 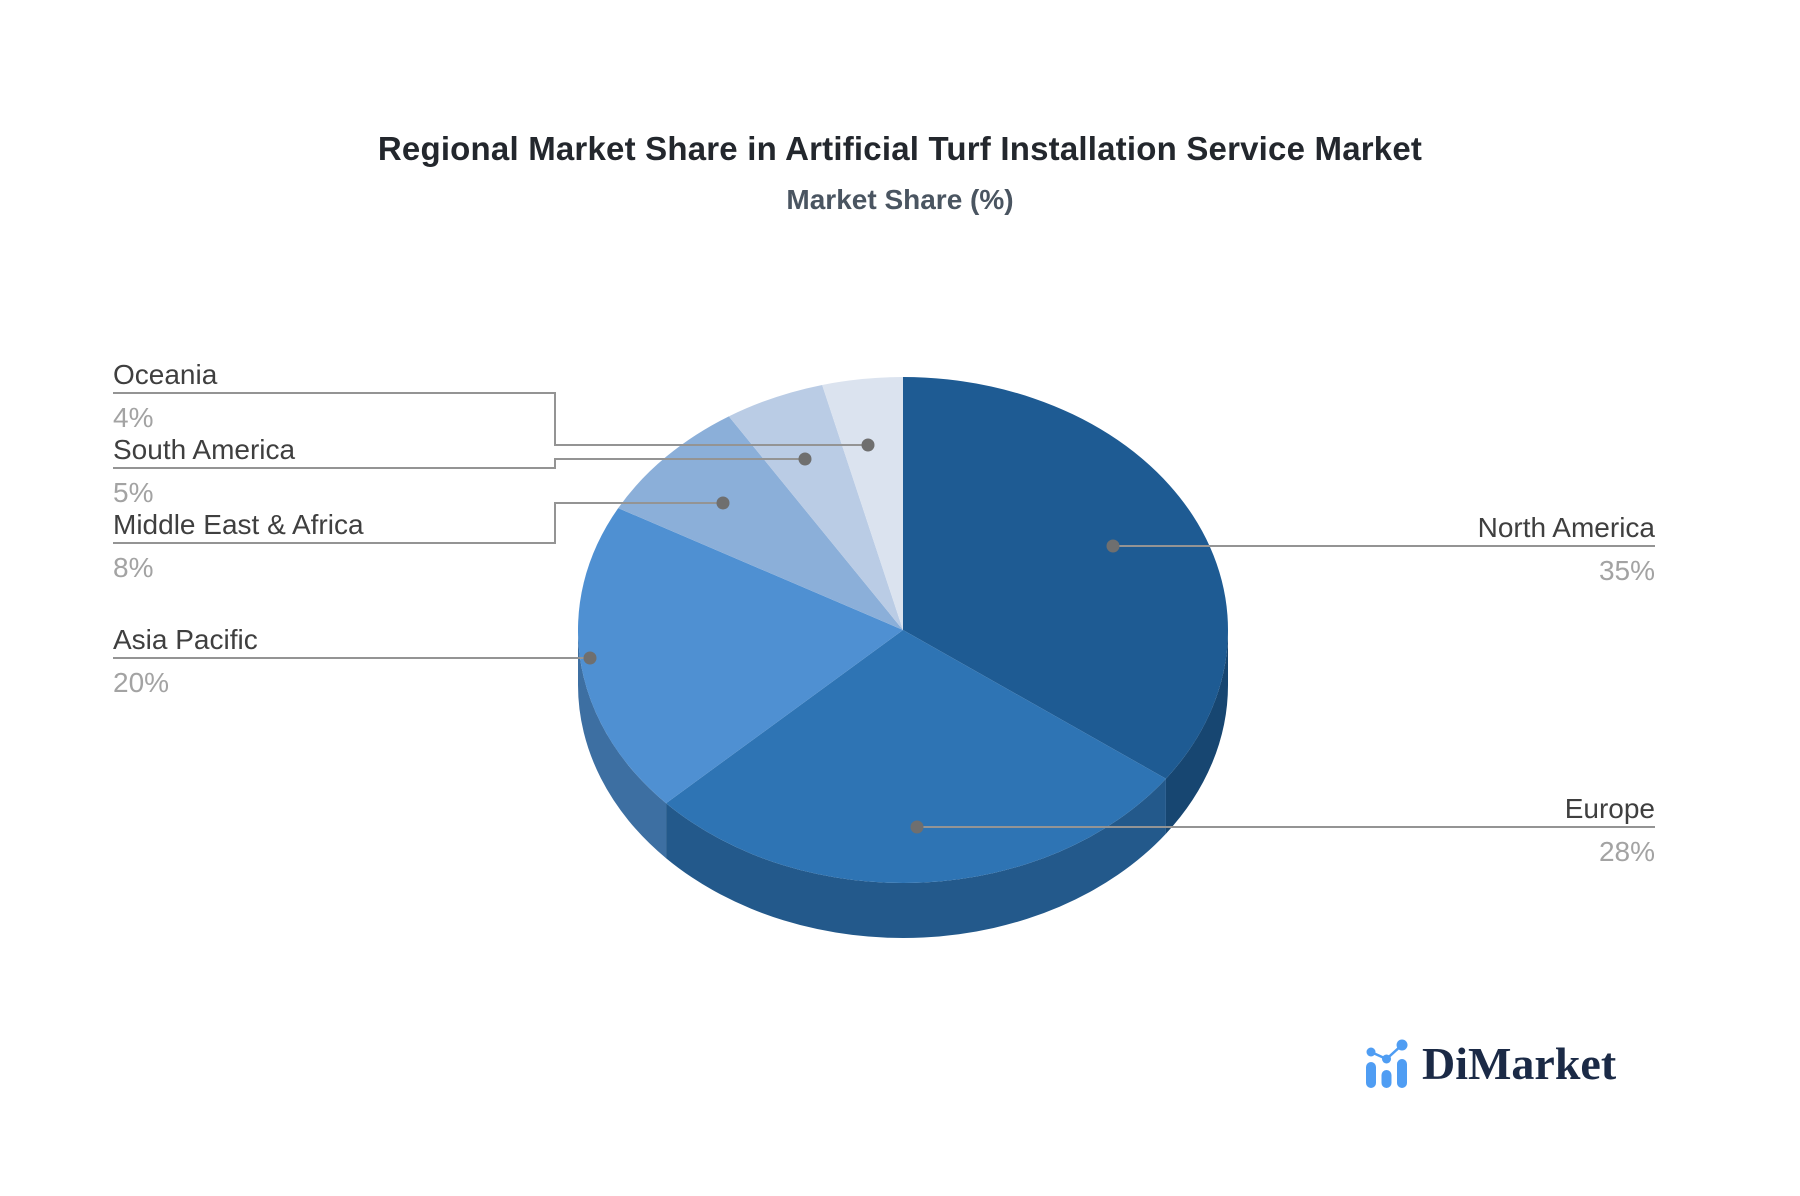 I want to click on slice-label-asia-pacific: Asia Pacific, so click(x=185, y=639).